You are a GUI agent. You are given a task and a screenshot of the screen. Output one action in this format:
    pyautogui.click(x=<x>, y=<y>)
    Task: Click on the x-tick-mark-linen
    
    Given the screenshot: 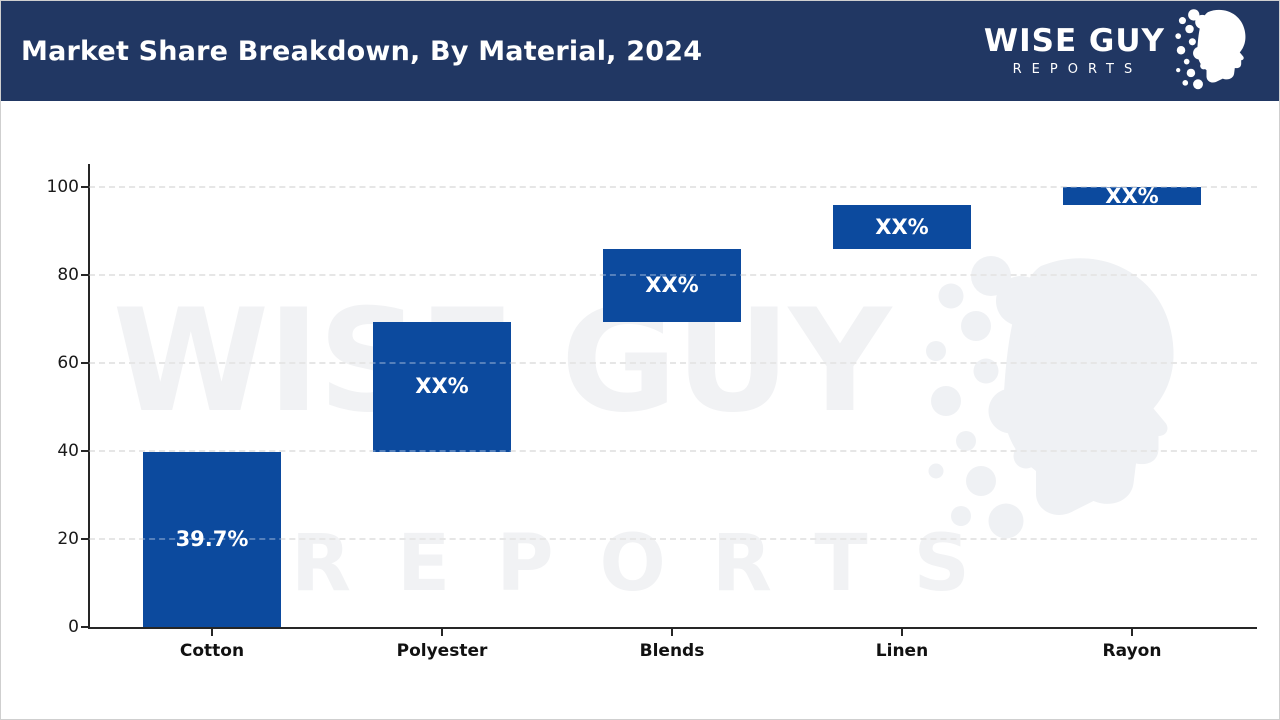 What is the action you would take?
    pyautogui.click(x=902, y=632)
    